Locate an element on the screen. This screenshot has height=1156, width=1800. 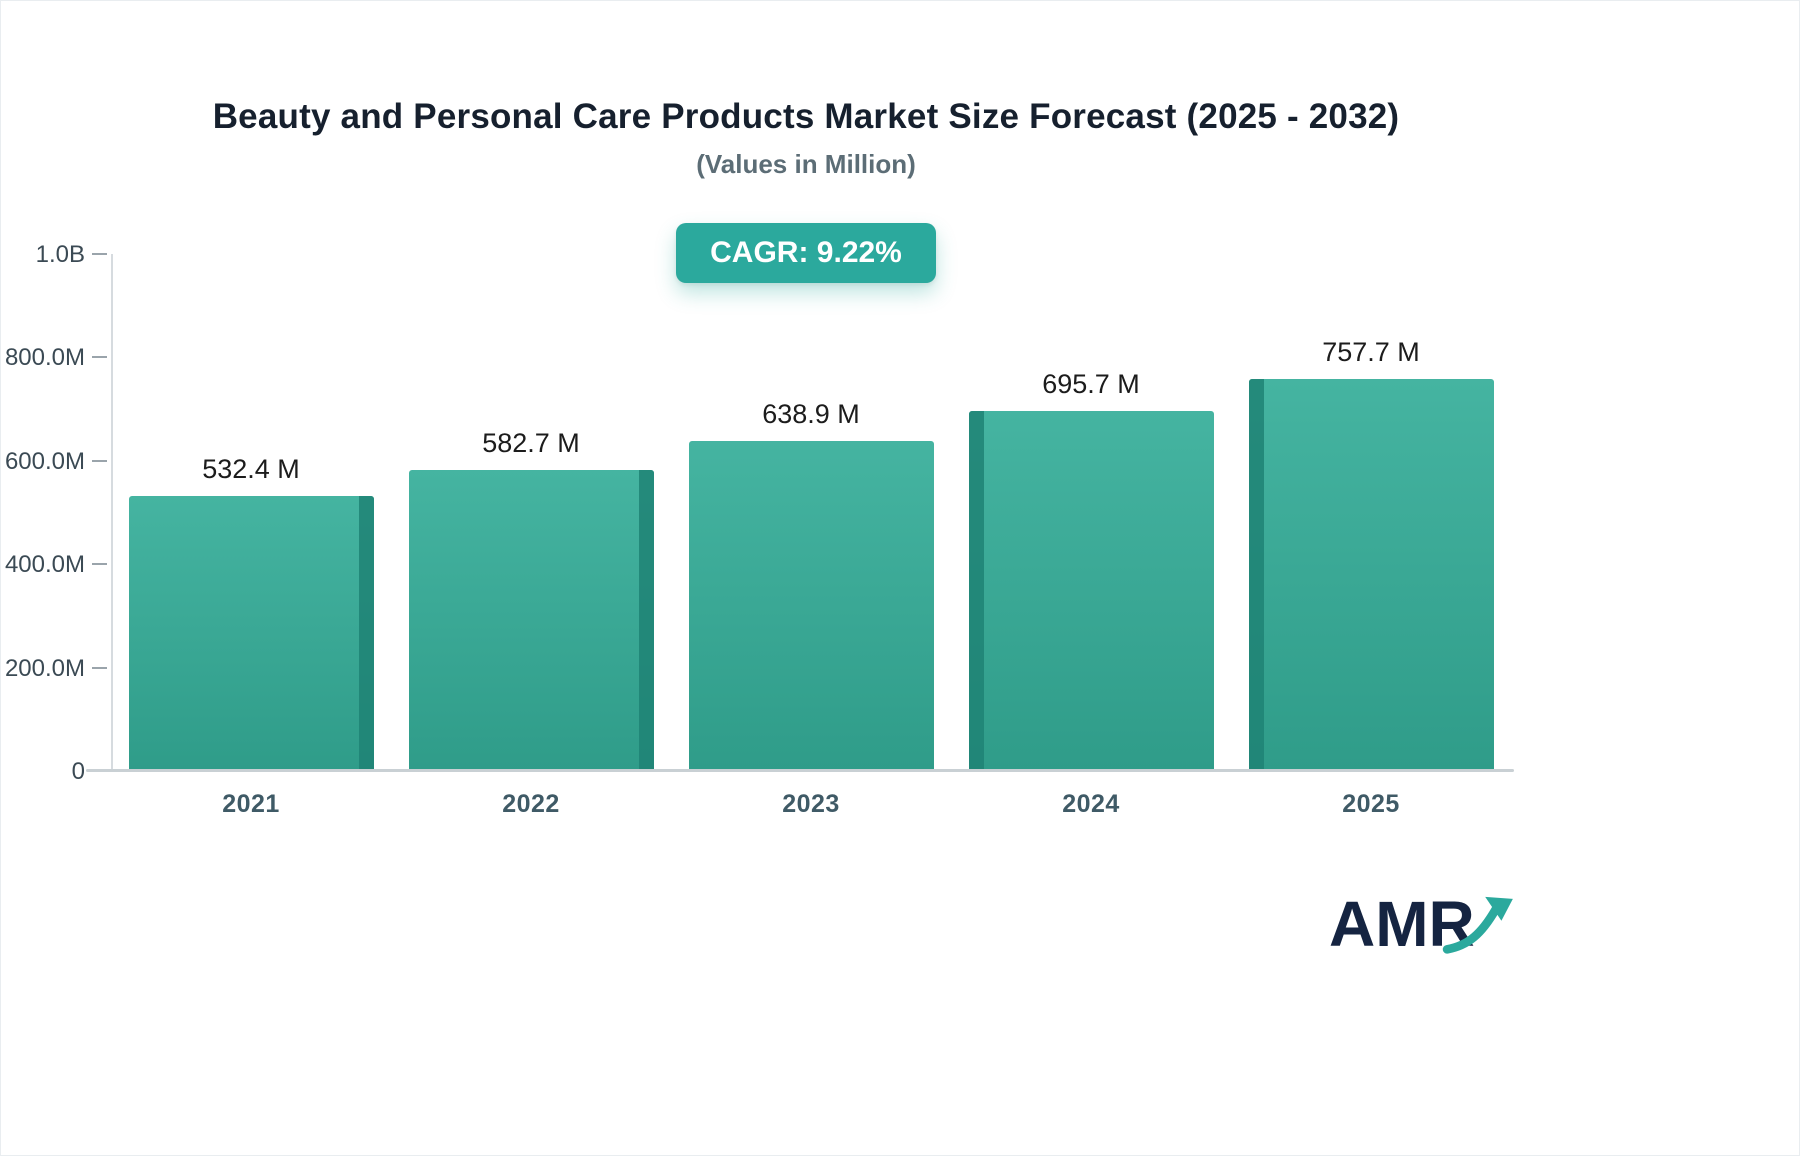
bar-column: 638.9 M is located at coordinates (811, 512).